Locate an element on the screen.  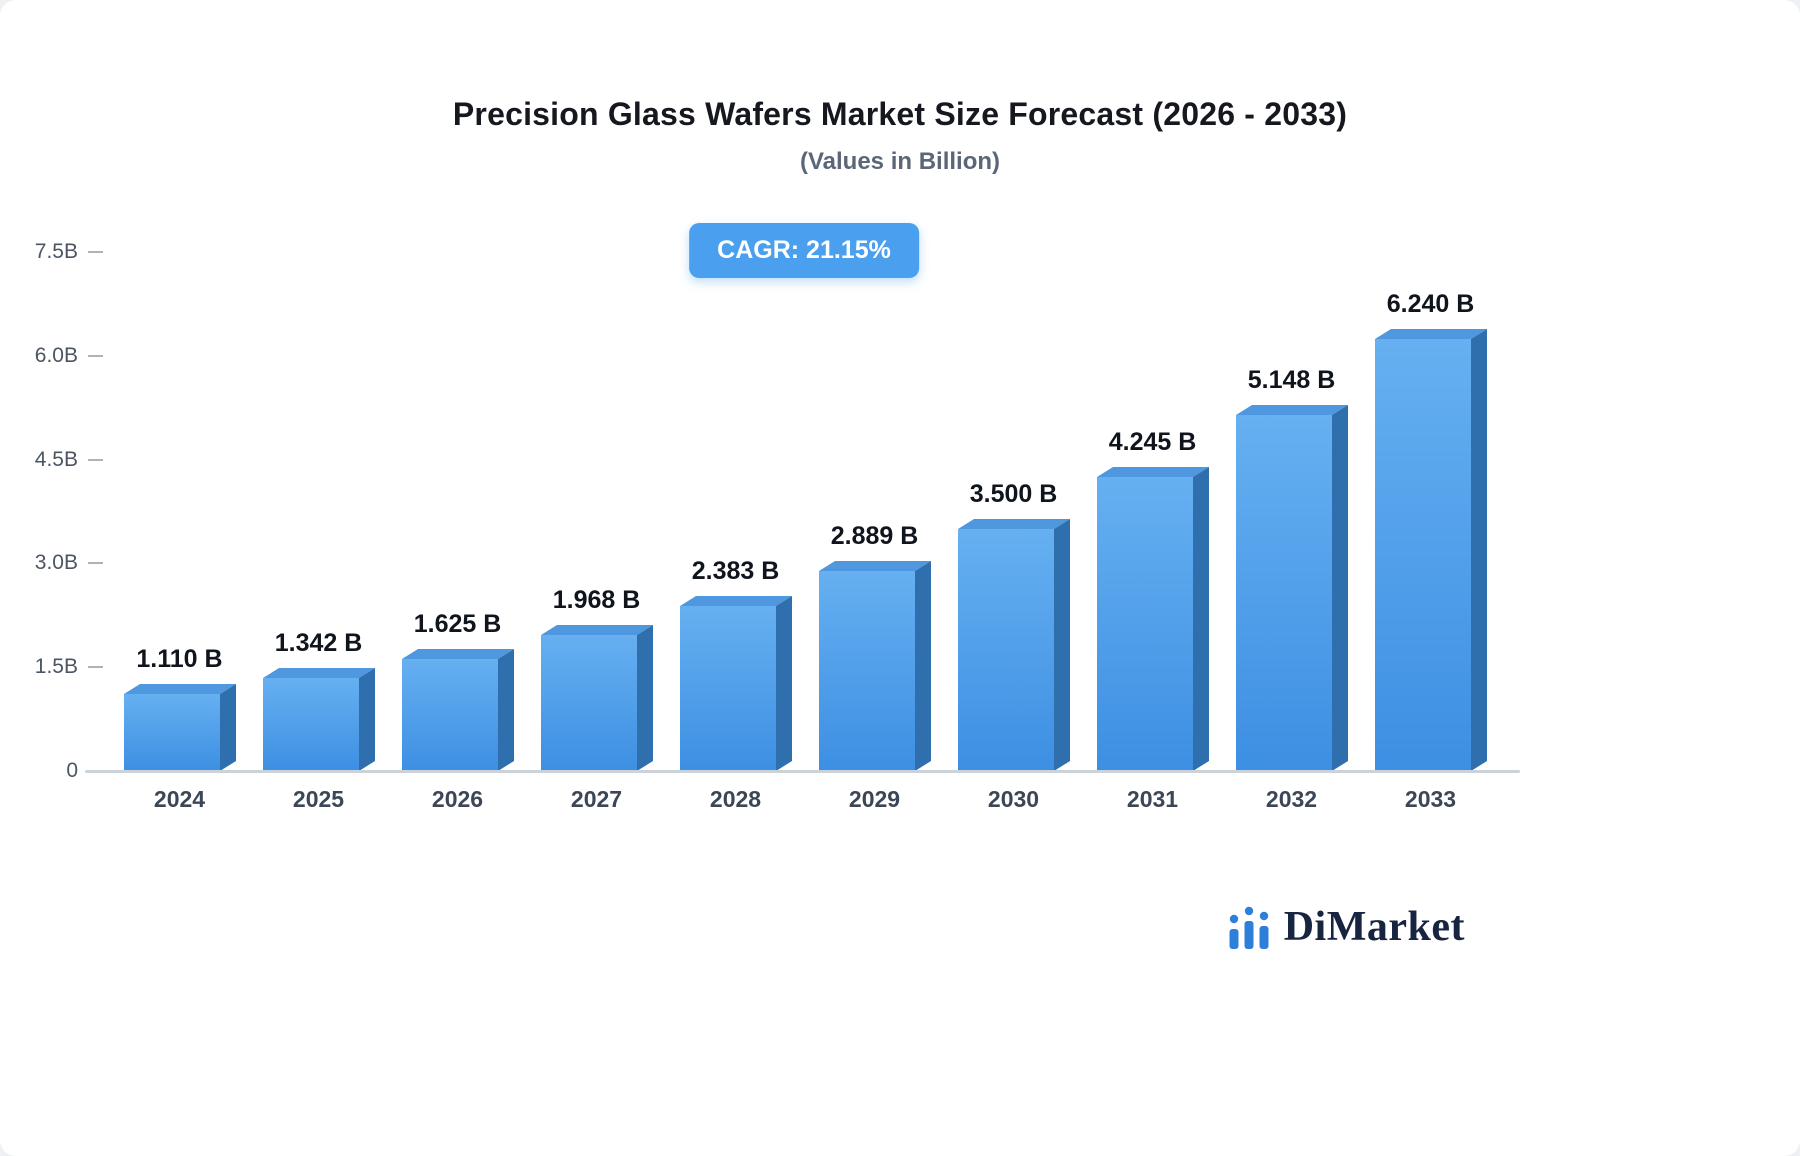
y-axis-label: 6.0B is located at coordinates (56, 355).